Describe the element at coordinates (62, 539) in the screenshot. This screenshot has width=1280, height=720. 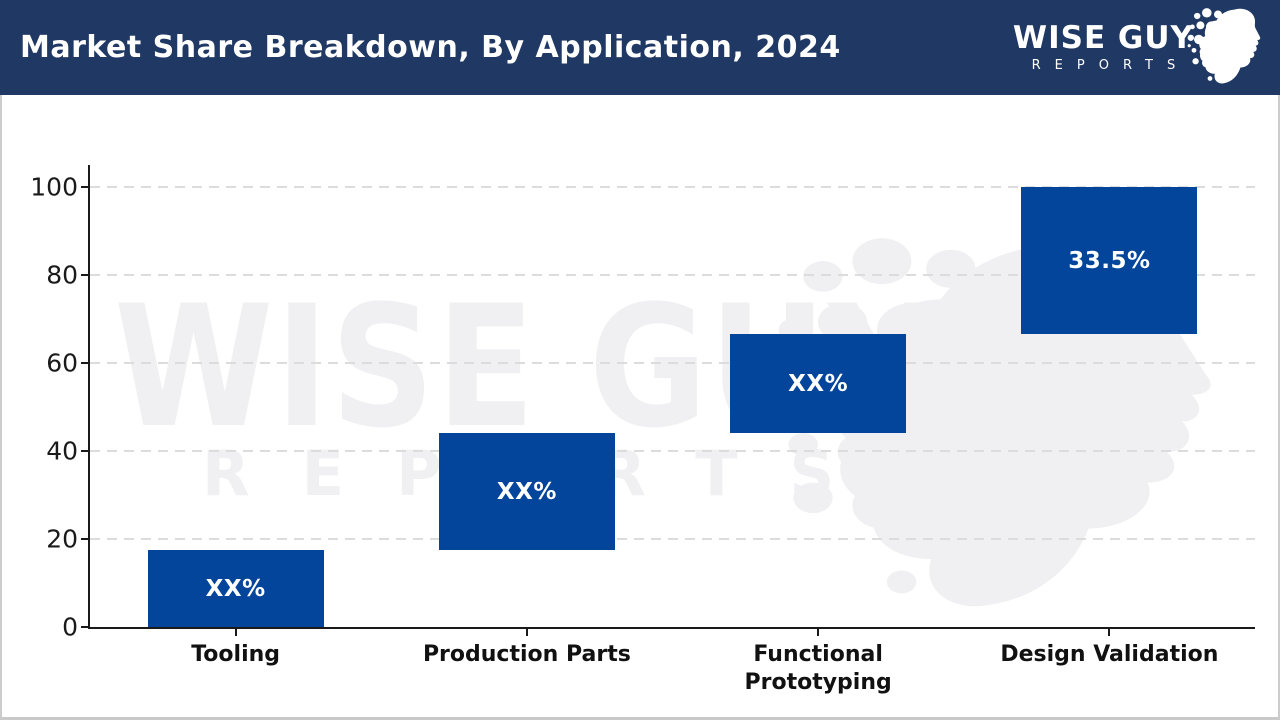
I see `y-tick-label: 20` at that location.